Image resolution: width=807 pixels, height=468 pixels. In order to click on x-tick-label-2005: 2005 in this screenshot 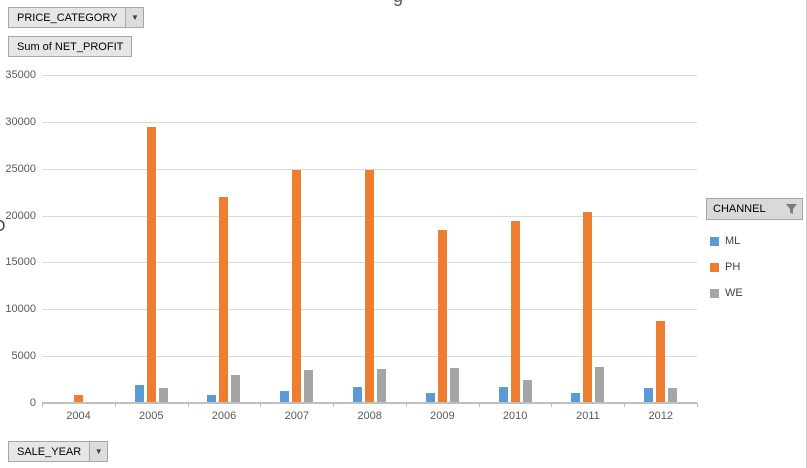, I will do `click(151, 416)`.